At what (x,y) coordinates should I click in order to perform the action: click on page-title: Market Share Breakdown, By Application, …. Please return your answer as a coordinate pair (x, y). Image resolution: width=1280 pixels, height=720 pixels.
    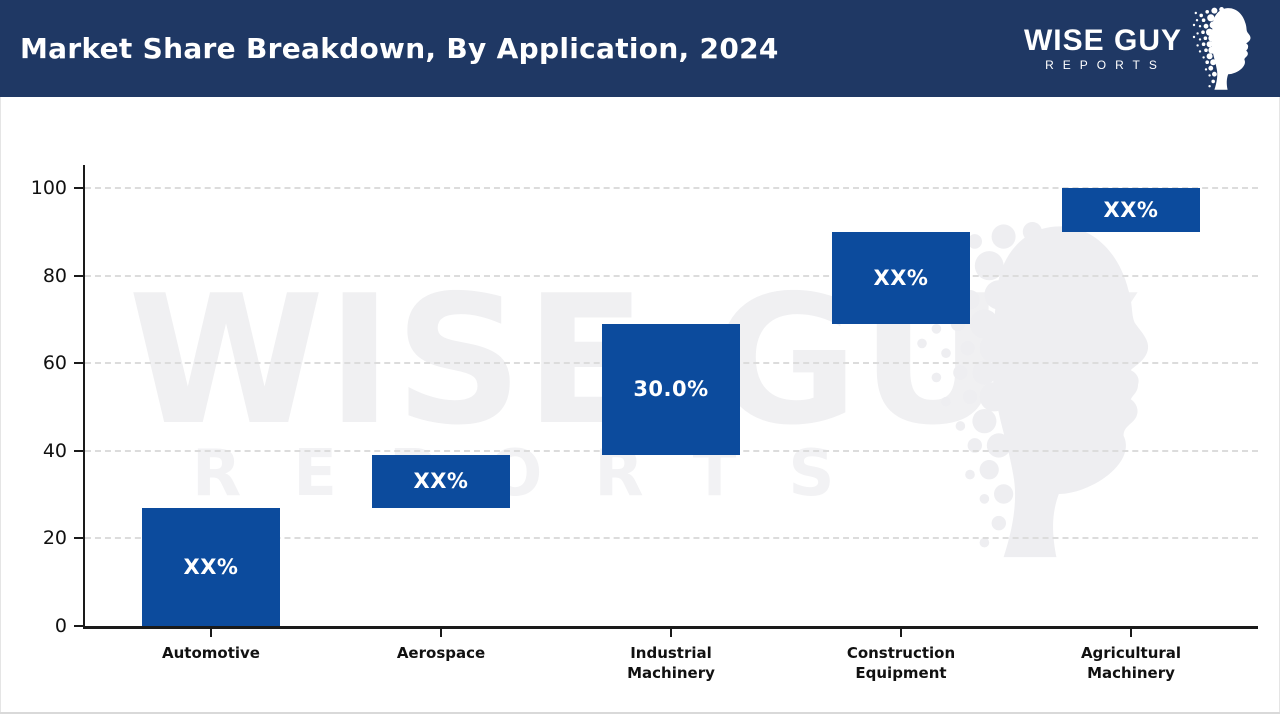
    Looking at the image, I should click on (399, 48).